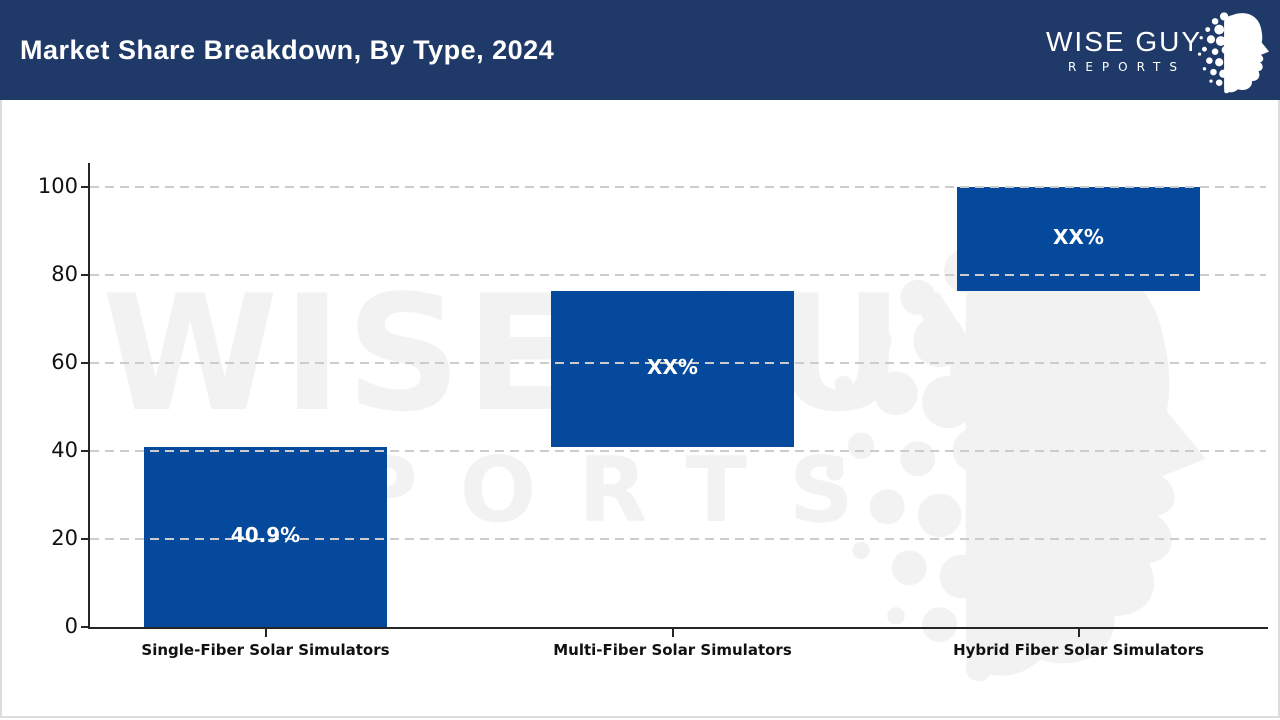 This screenshot has height=720, width=1280. I want to click on y-axis-spine, so click(89, 396).